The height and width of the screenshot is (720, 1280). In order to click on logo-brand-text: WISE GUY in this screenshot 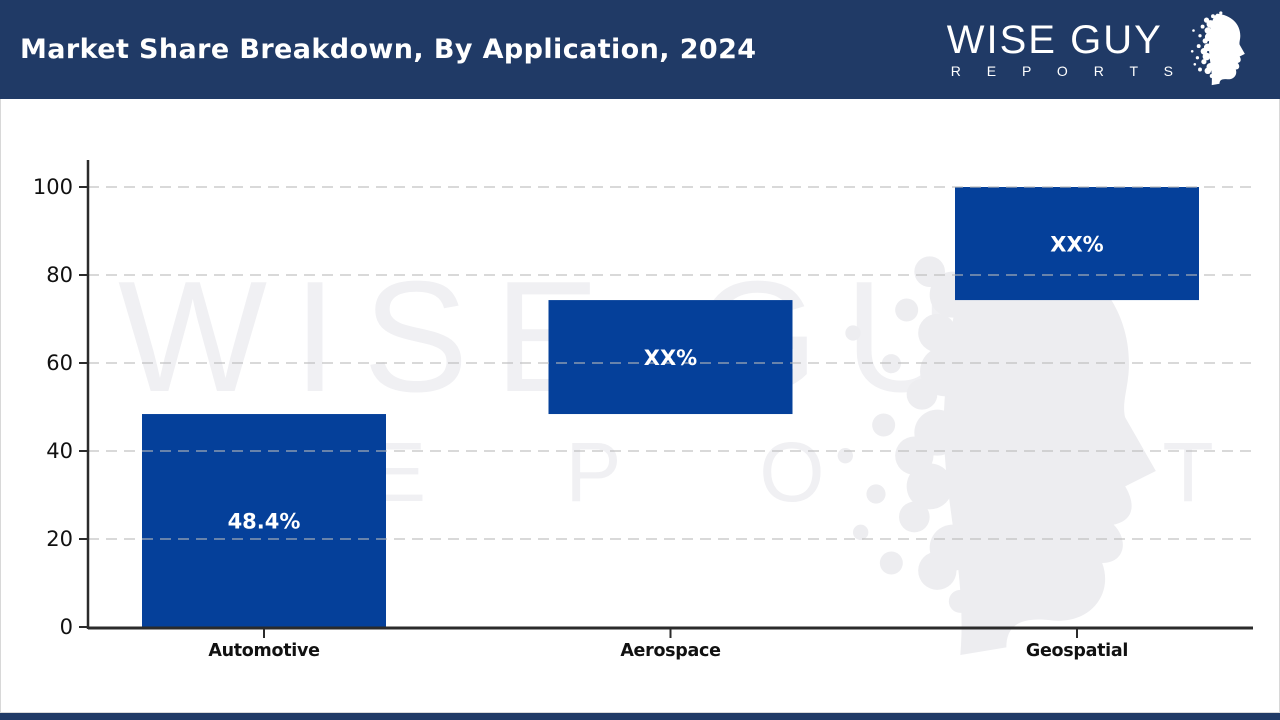, I will do `click(1054, 40)`.